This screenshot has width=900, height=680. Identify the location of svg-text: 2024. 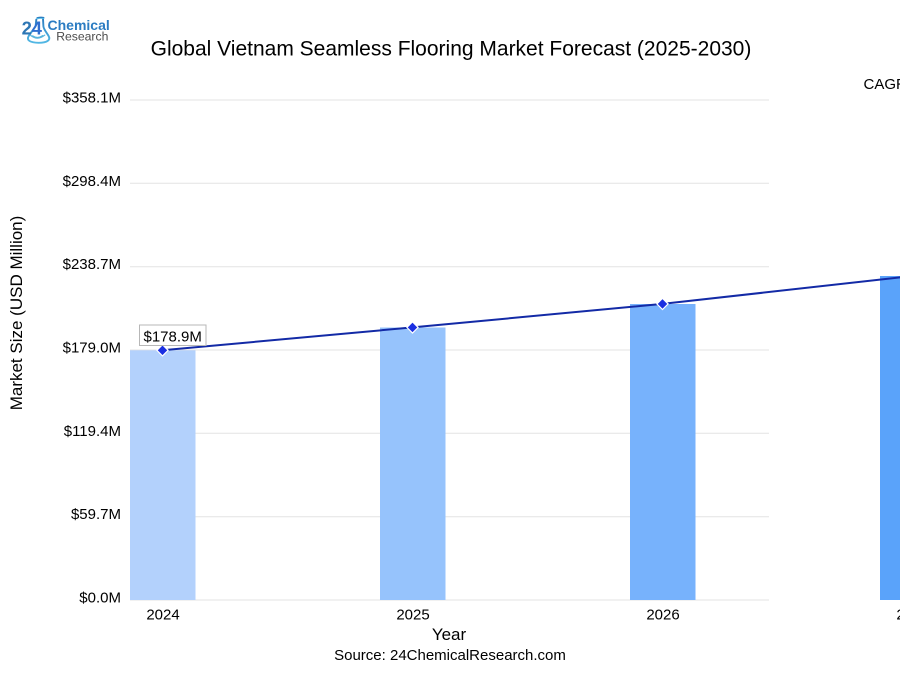
(162, 615).